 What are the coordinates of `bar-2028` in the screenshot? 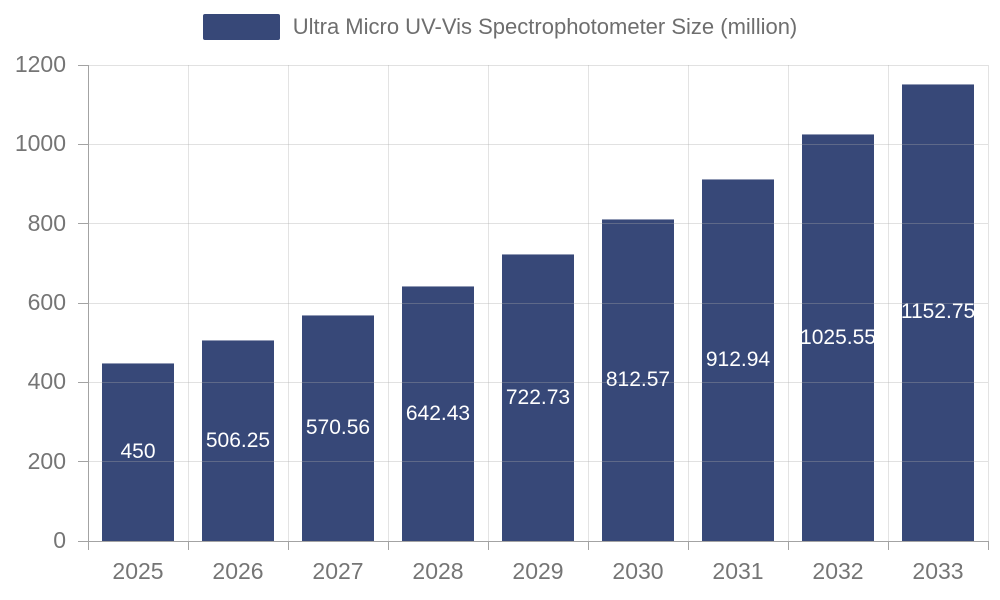 It's located at (438, 413).